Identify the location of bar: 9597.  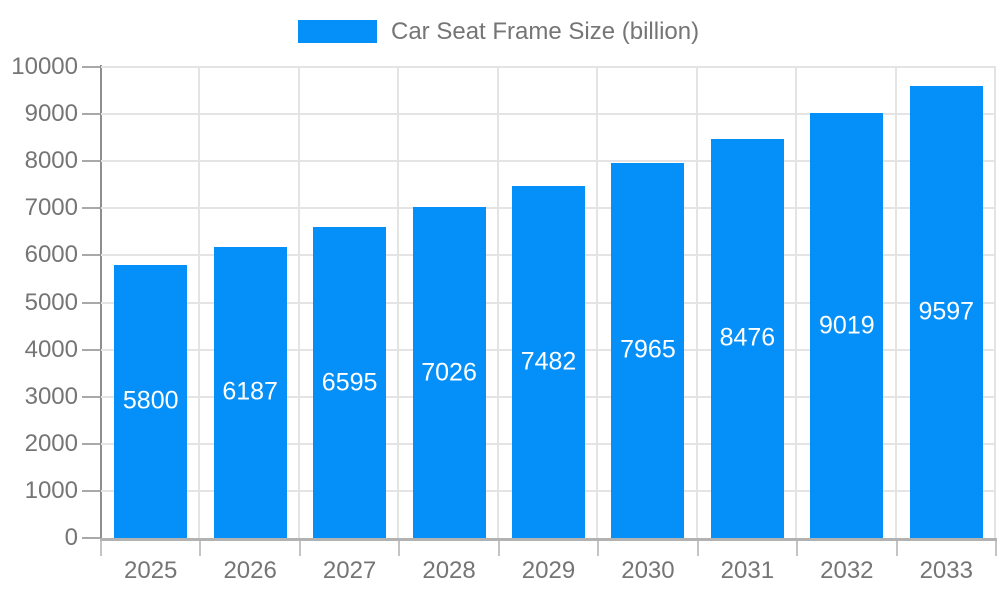
(946, 311).